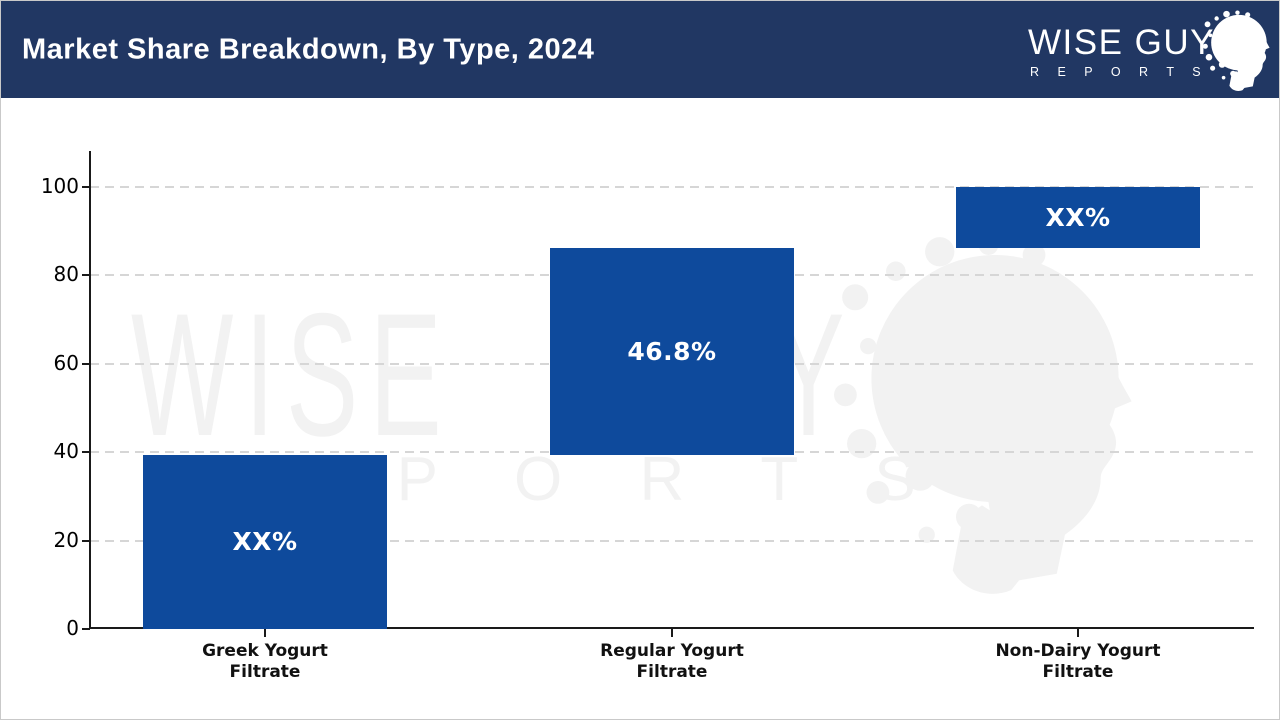 This screenshot has width=1280, height=720. Describe the element at coordinates (983, 414) in the screenshot. I see `watermark-head-icon` at that location.